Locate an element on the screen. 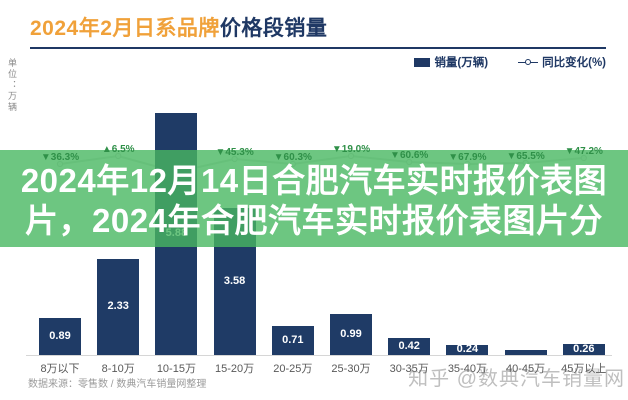 The image size is (628, 400). bar-value-label: 0.26 is located at coordinates (584, 348).